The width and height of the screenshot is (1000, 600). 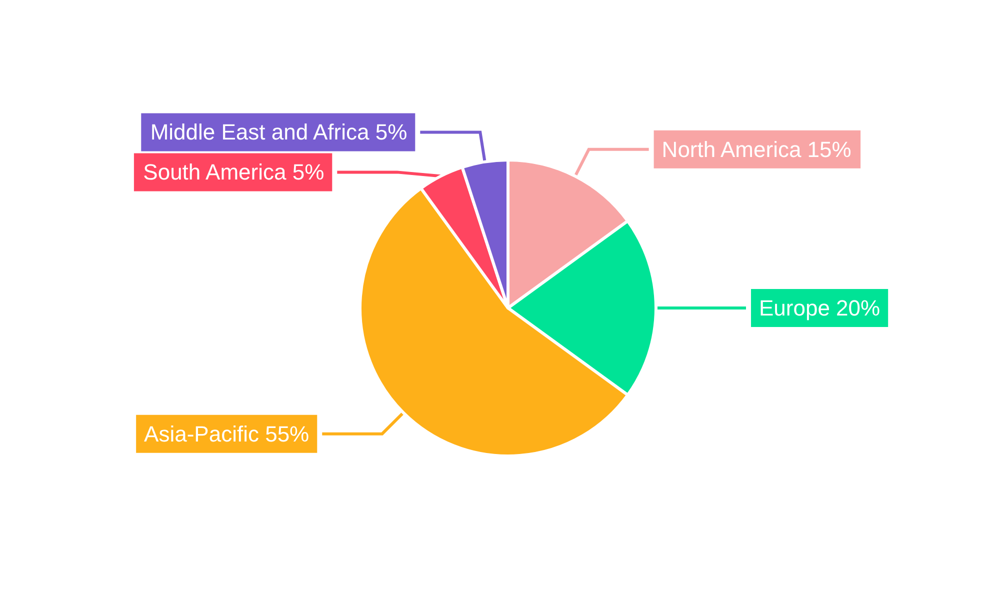 I want to click on slice-label: North America 15%, so click(x=757, y=149).